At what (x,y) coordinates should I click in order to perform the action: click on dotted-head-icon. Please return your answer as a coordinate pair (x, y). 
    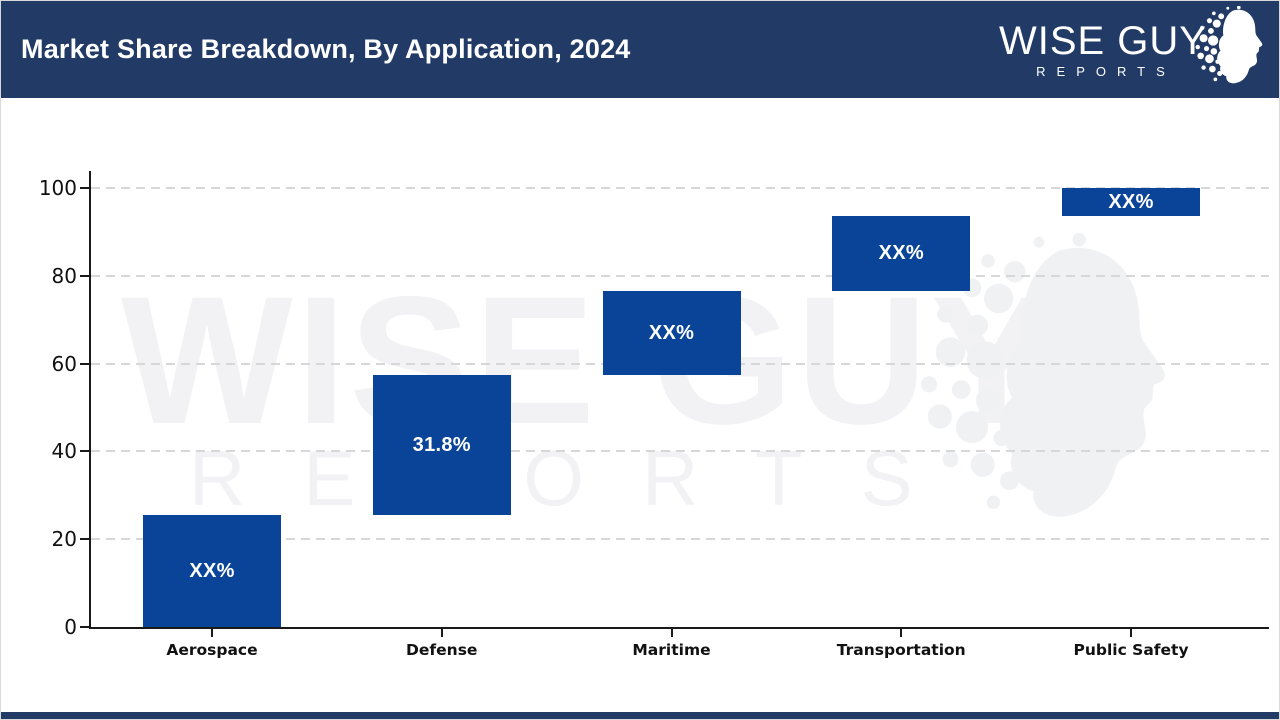
    Looking at the image, I should click on (1229, 44).